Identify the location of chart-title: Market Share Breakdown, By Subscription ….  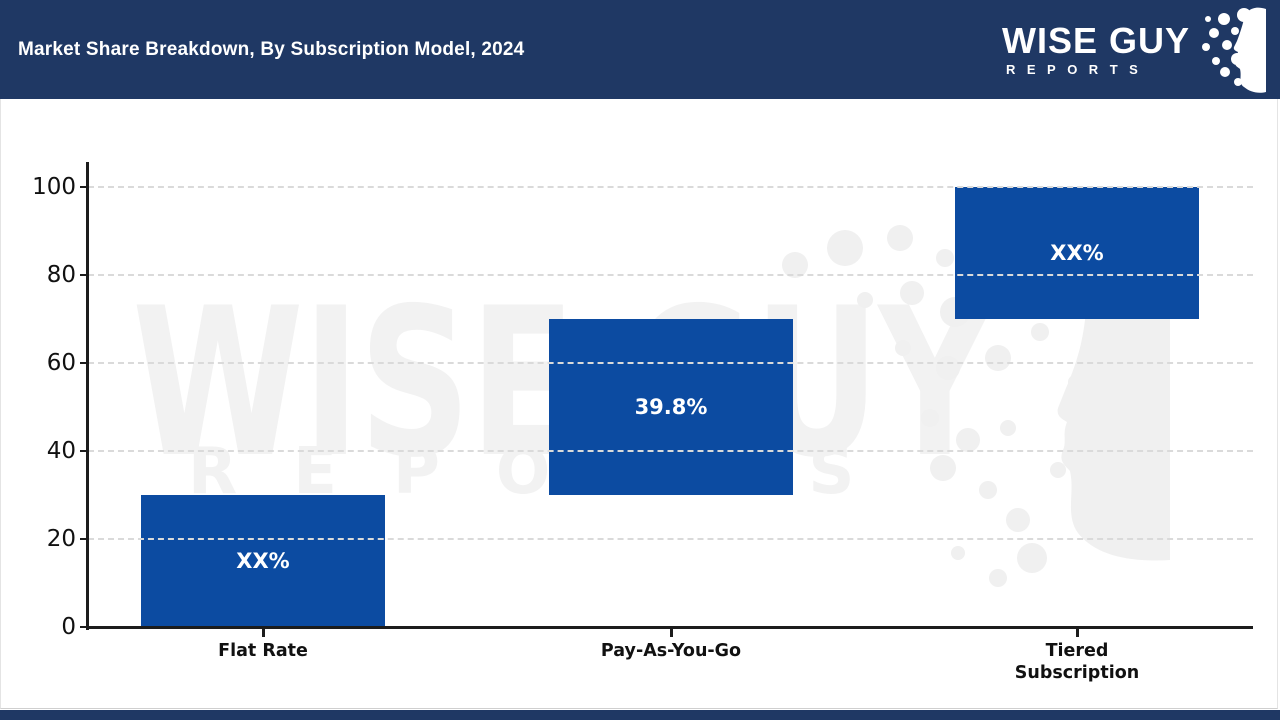
(271, 49).